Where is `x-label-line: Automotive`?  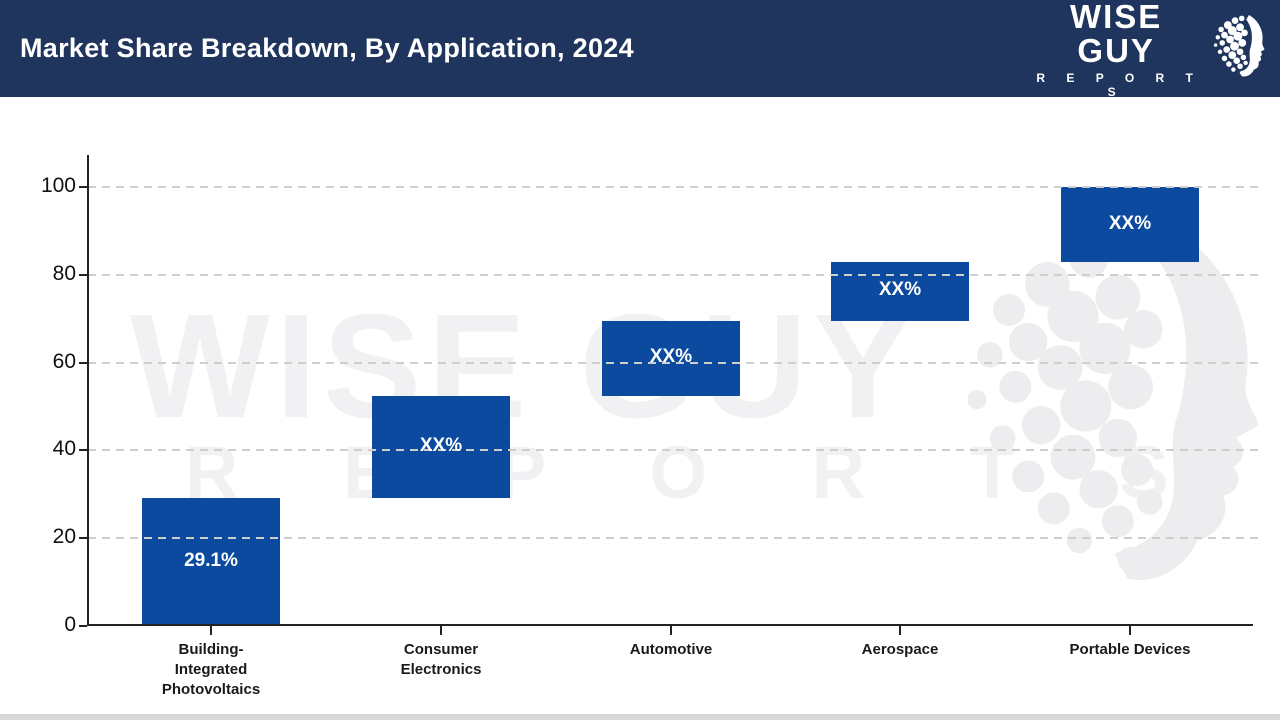 x-label-line: Automotive is located at coordinates (671, 649).